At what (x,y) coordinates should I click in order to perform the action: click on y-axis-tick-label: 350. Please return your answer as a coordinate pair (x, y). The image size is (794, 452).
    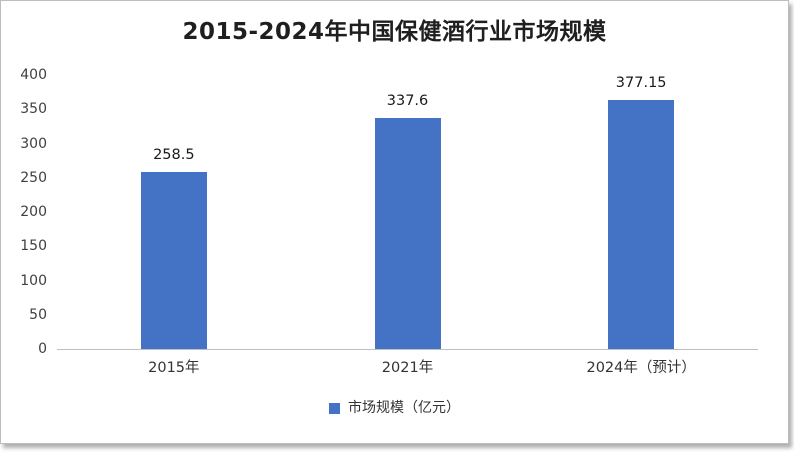
    Looking at the image, I should click on (33, 109).